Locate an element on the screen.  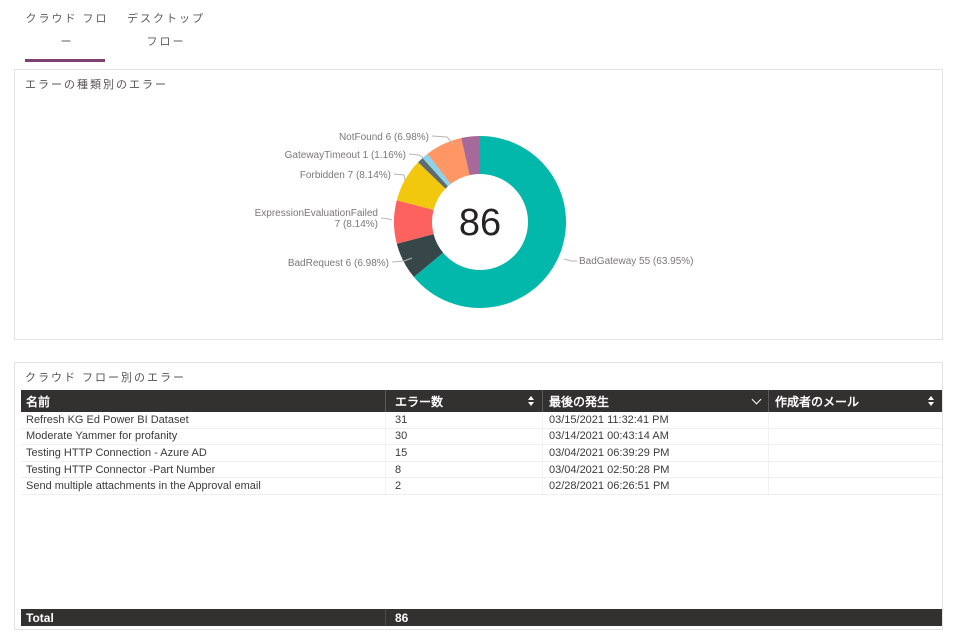
flow-name-cell: Refresh KG Ed Power BI Dataset is located at coordinates (107, 419).